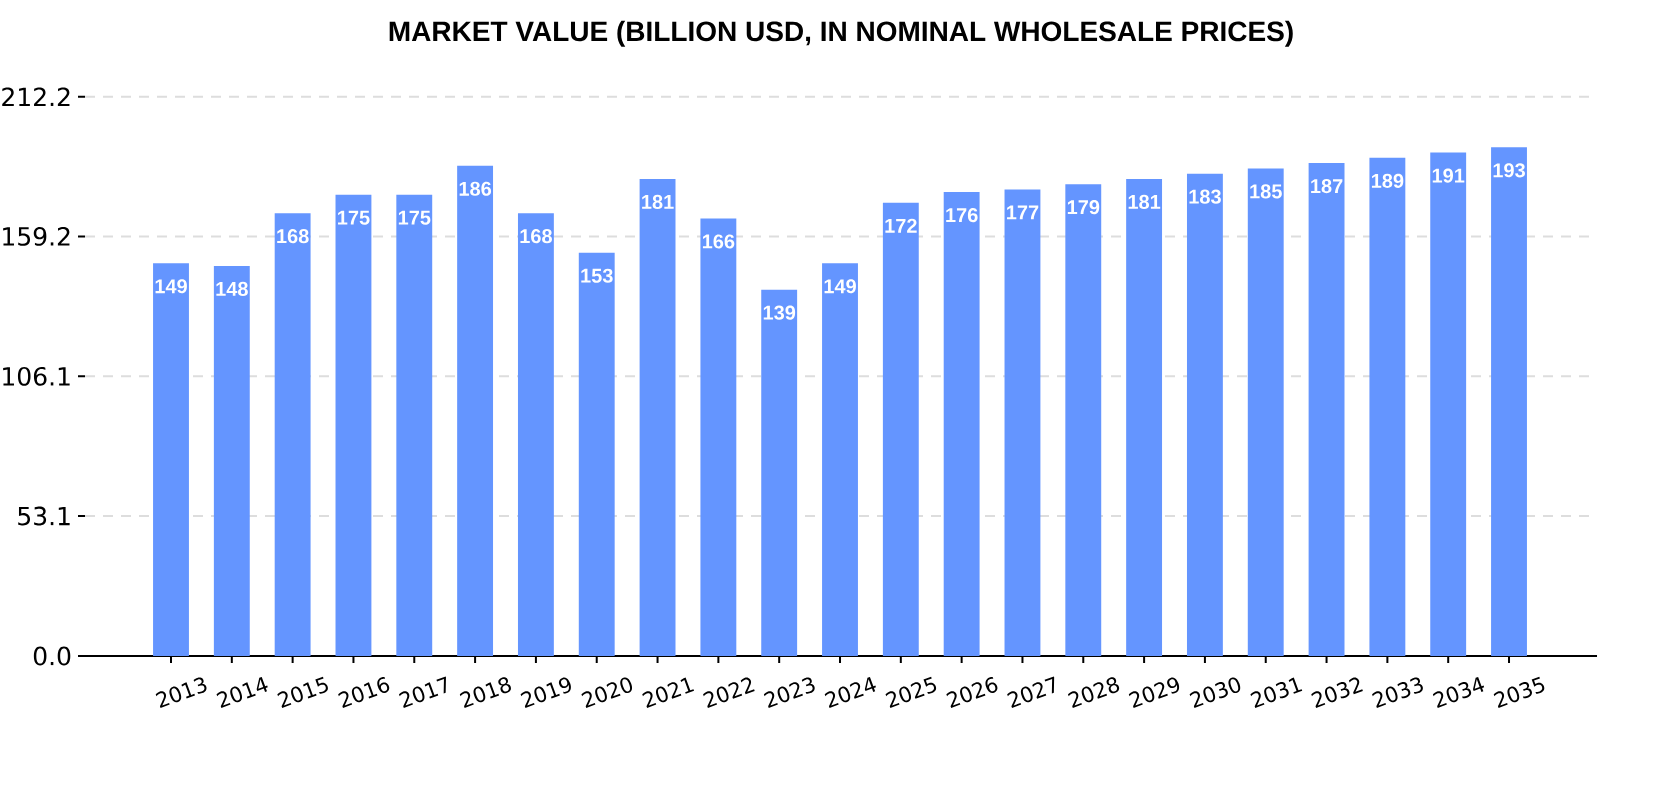 This screenshot has height=800, width=1680. Describe the element at coordinates (911, 692) in the screenshot. I see `x-tick-label: 2025` at that location.